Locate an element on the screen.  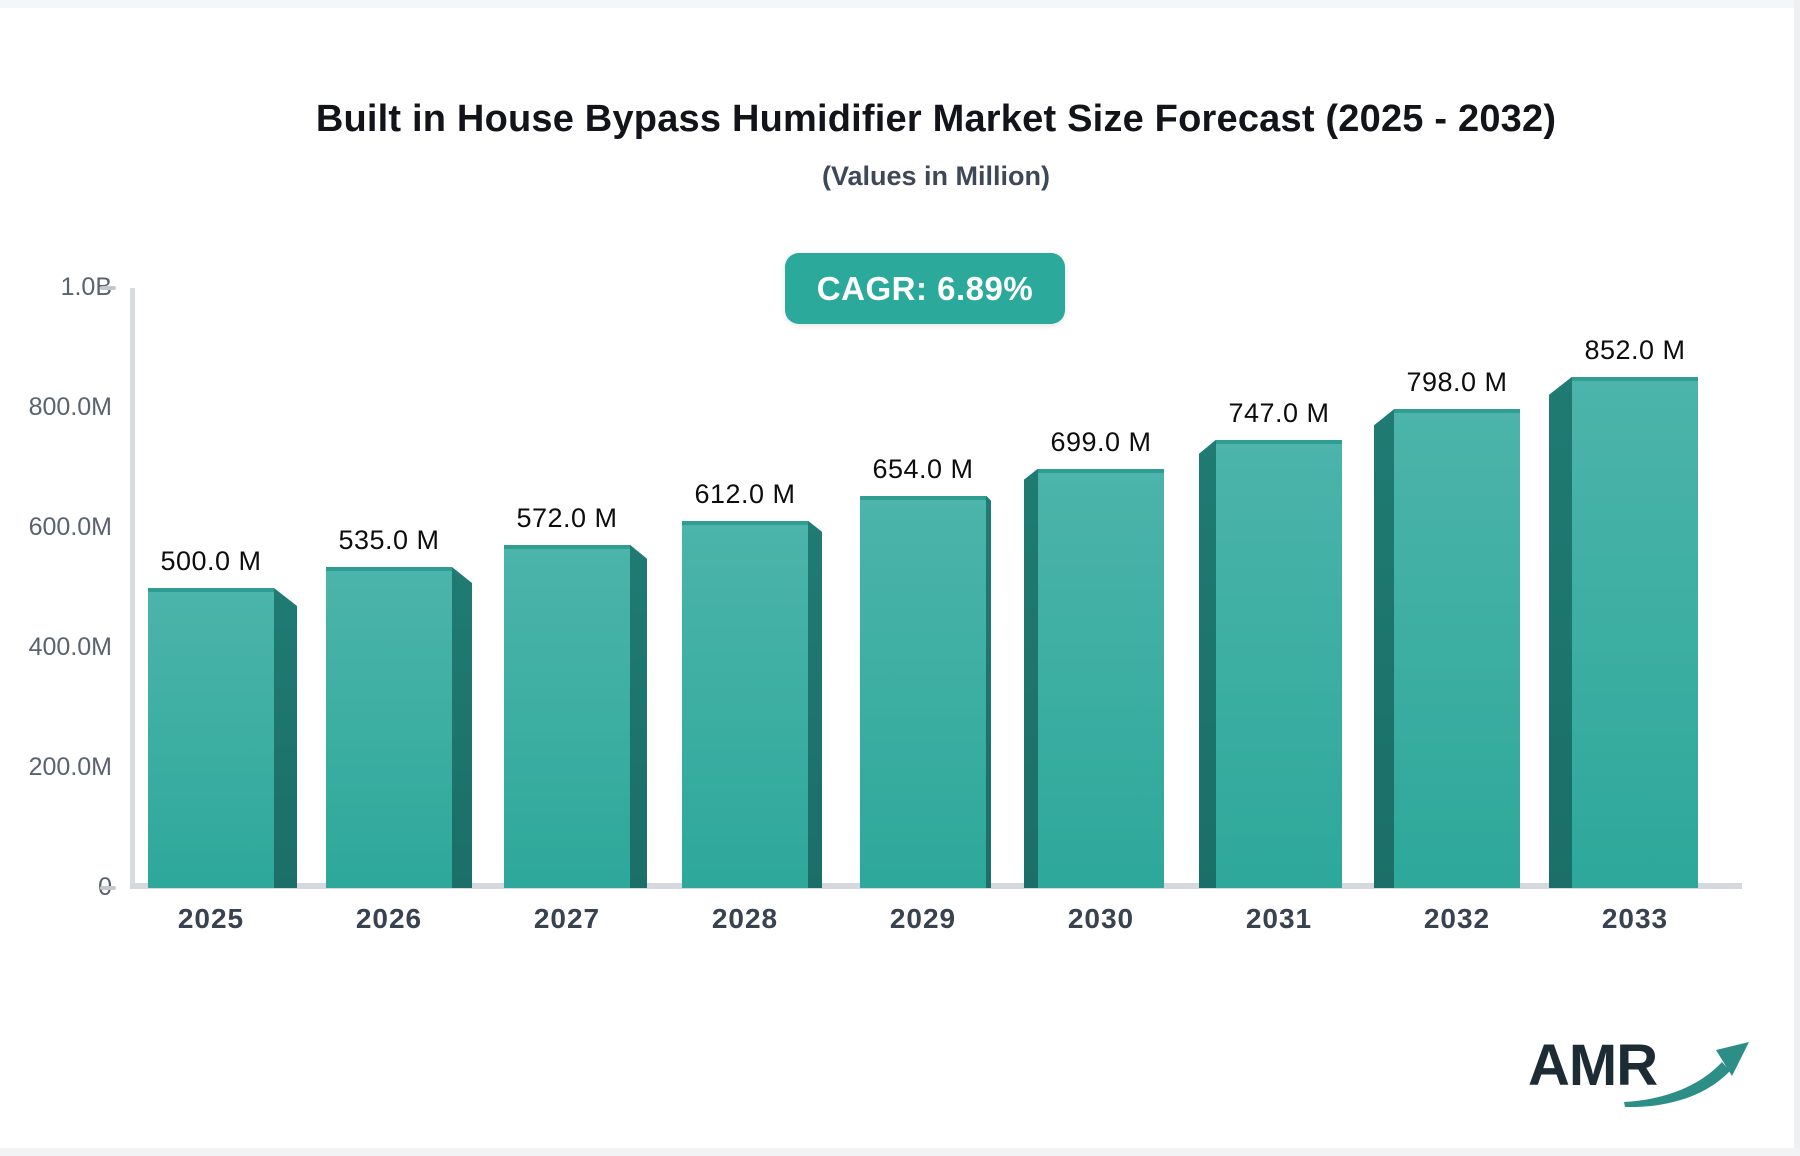
x-axis-tick-label: 2027 is located at coordinates (567, 918).